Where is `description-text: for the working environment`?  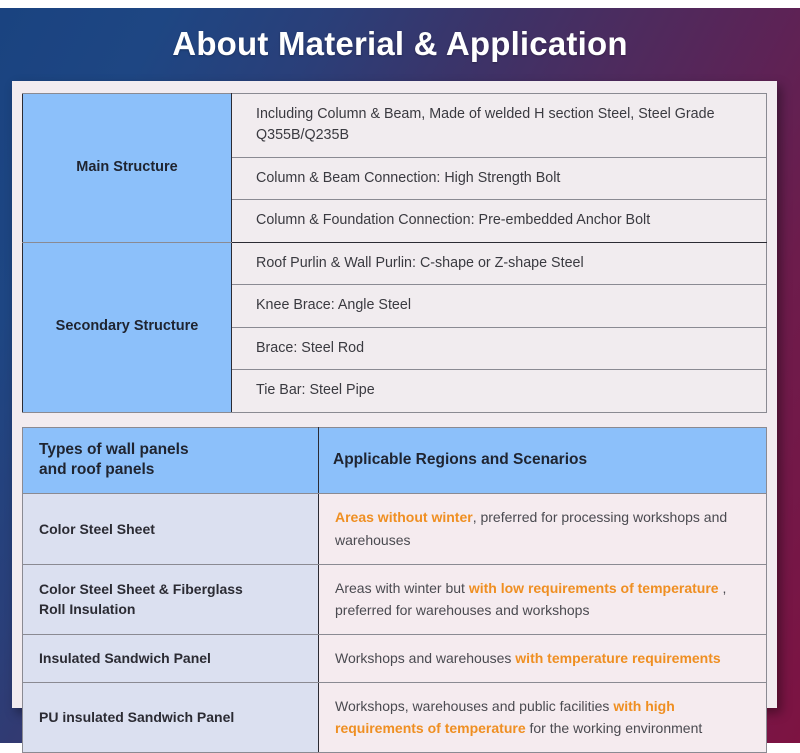
description-text: for the working environment is located at coordinates (614, 728).